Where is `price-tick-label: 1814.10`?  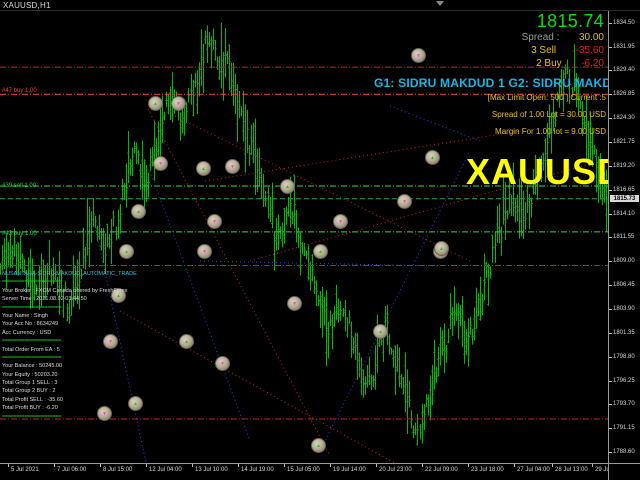 price-tick-label: 1814.10 is located at coordinates (624, 213).